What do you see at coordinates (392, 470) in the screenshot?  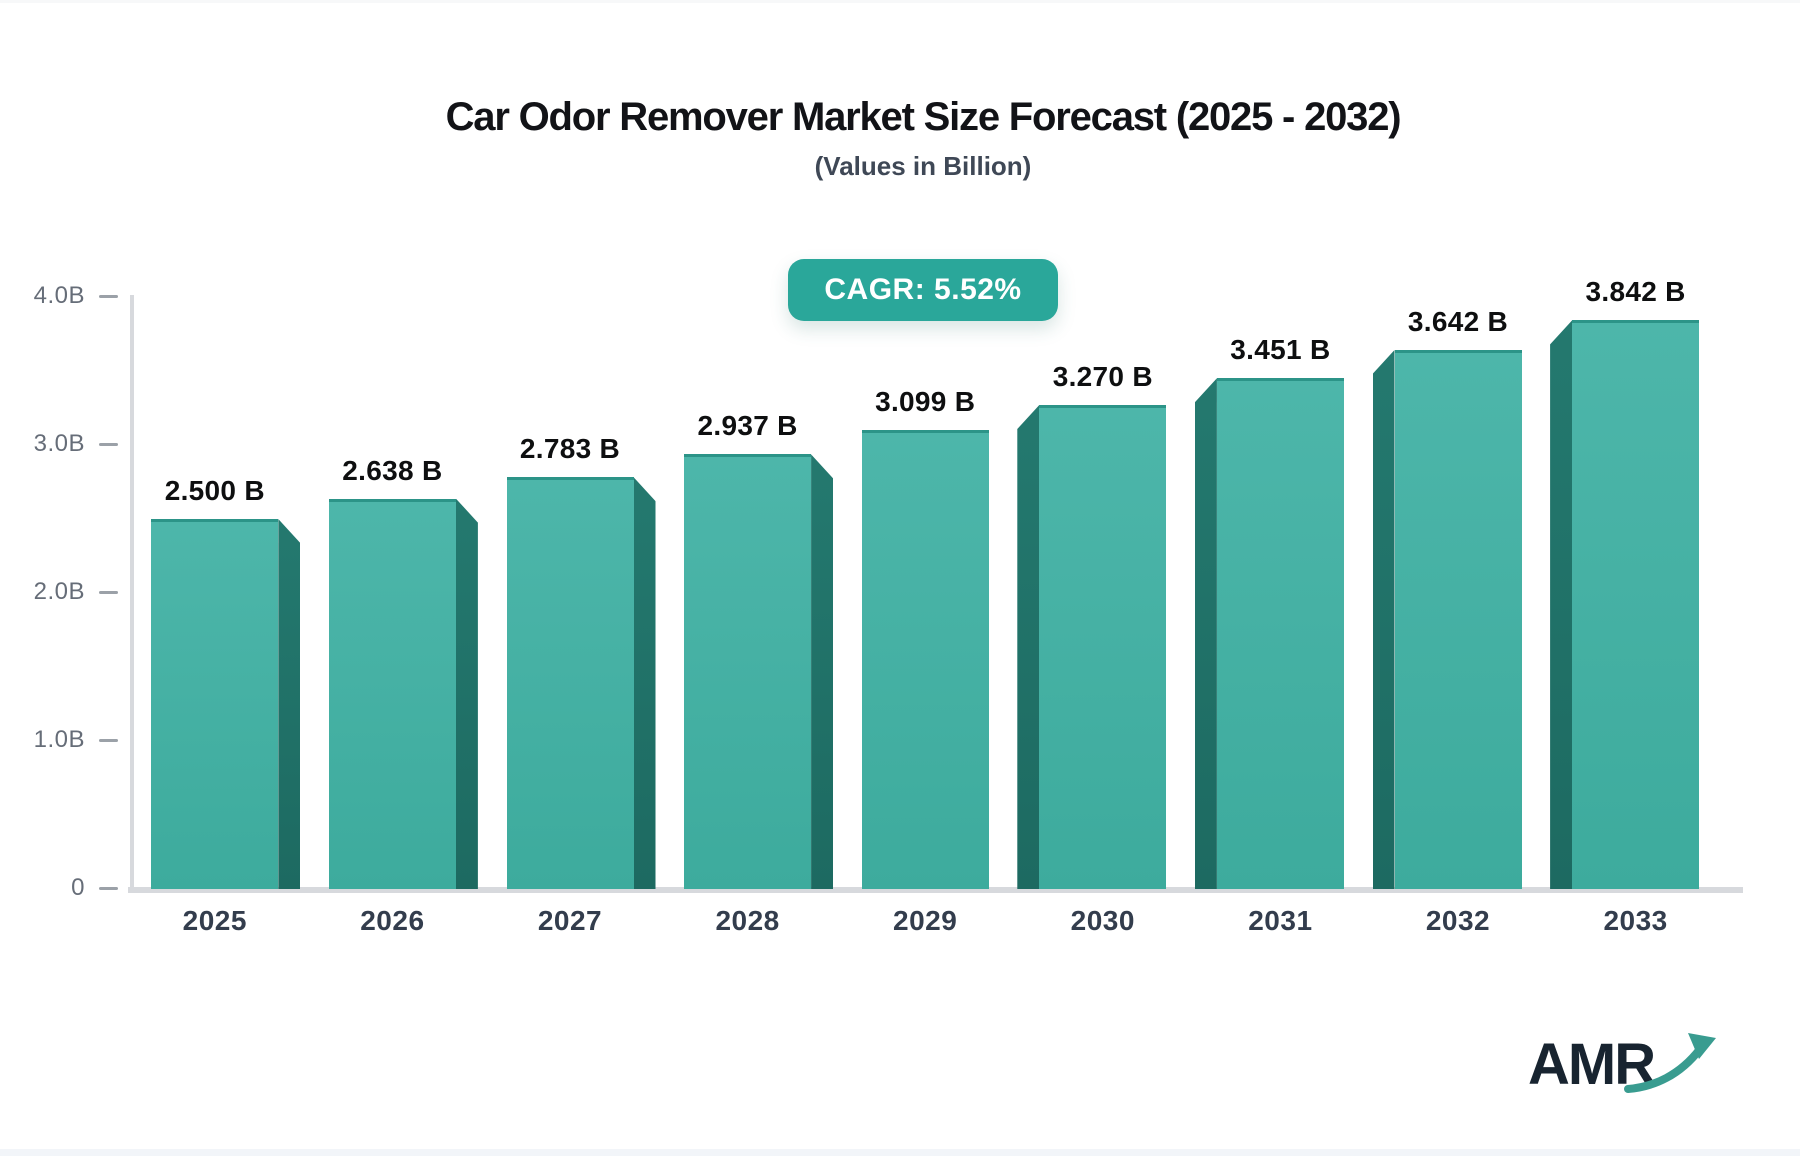 I see `bar-value-label: 2.638 B` at bounding box center [392, 470].